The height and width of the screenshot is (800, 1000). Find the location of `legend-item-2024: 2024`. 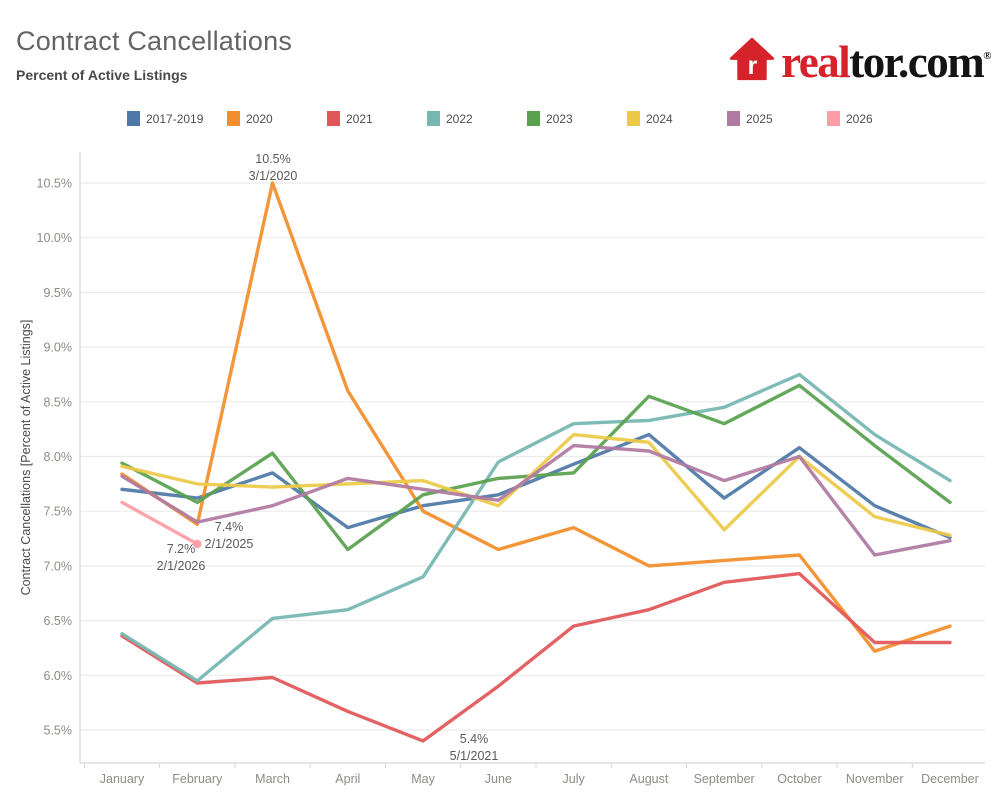

legend-item-2024: 2024 is located at coordinates (677, 118).